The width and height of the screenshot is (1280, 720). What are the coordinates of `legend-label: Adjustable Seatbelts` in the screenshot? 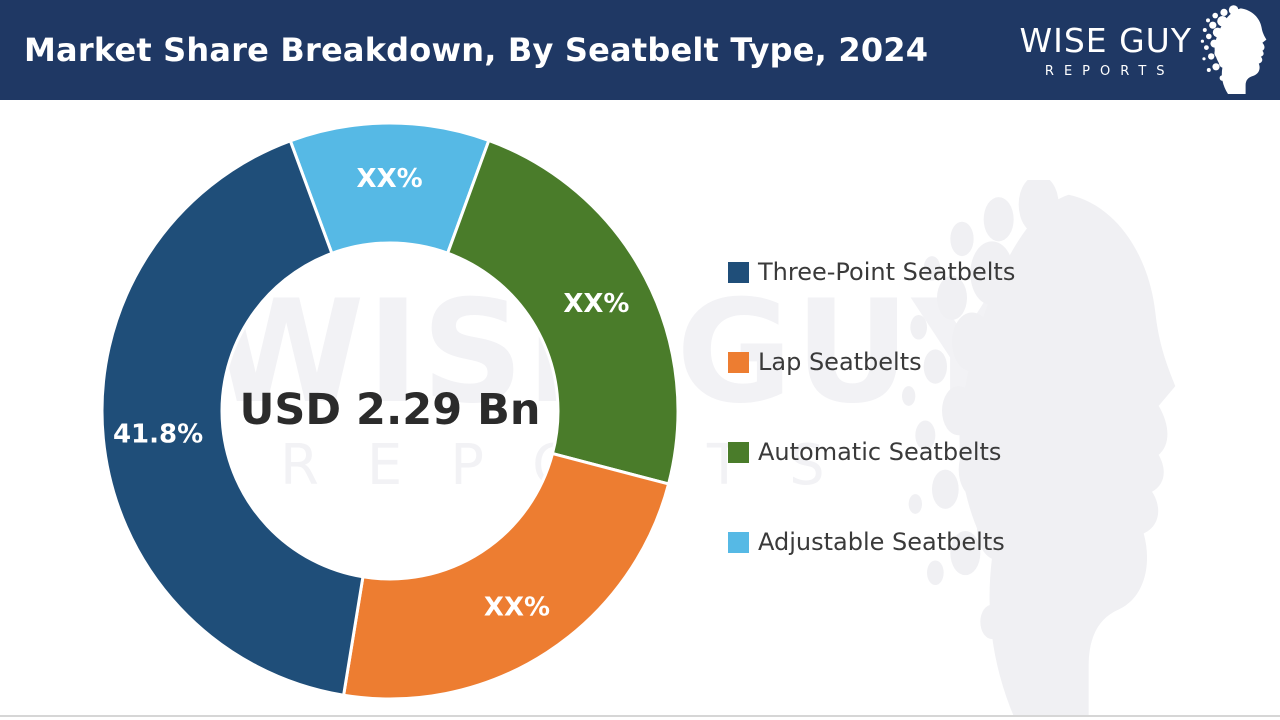 It's located at (881, 542).